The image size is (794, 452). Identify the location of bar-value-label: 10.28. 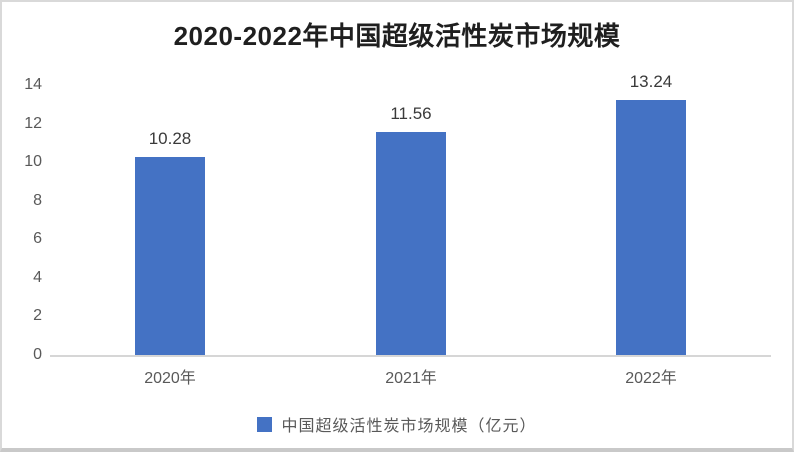
(170, 138).